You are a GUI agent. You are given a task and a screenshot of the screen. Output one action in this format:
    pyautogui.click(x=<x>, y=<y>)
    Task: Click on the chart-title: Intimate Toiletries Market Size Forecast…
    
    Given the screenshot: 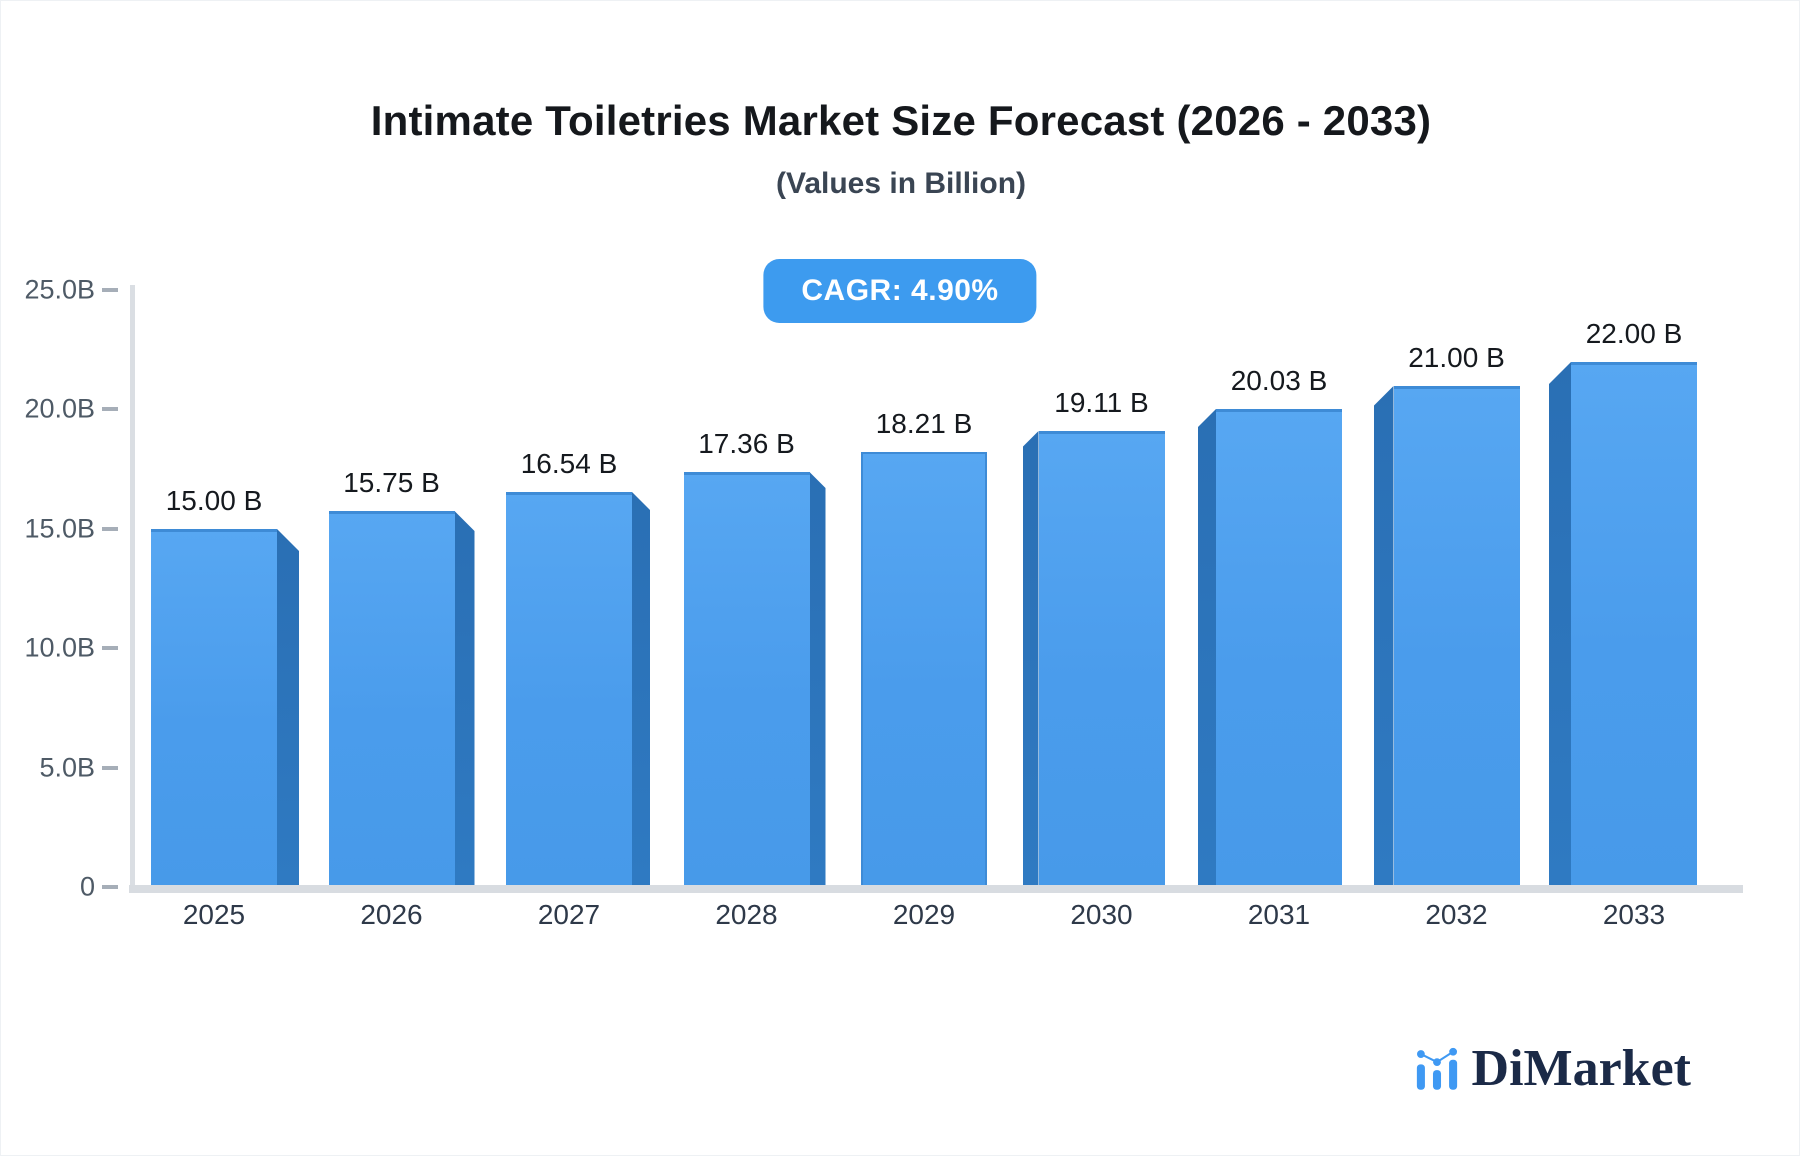 What is the action you would take?
    pyautogui.click(x=901, y=120)
    